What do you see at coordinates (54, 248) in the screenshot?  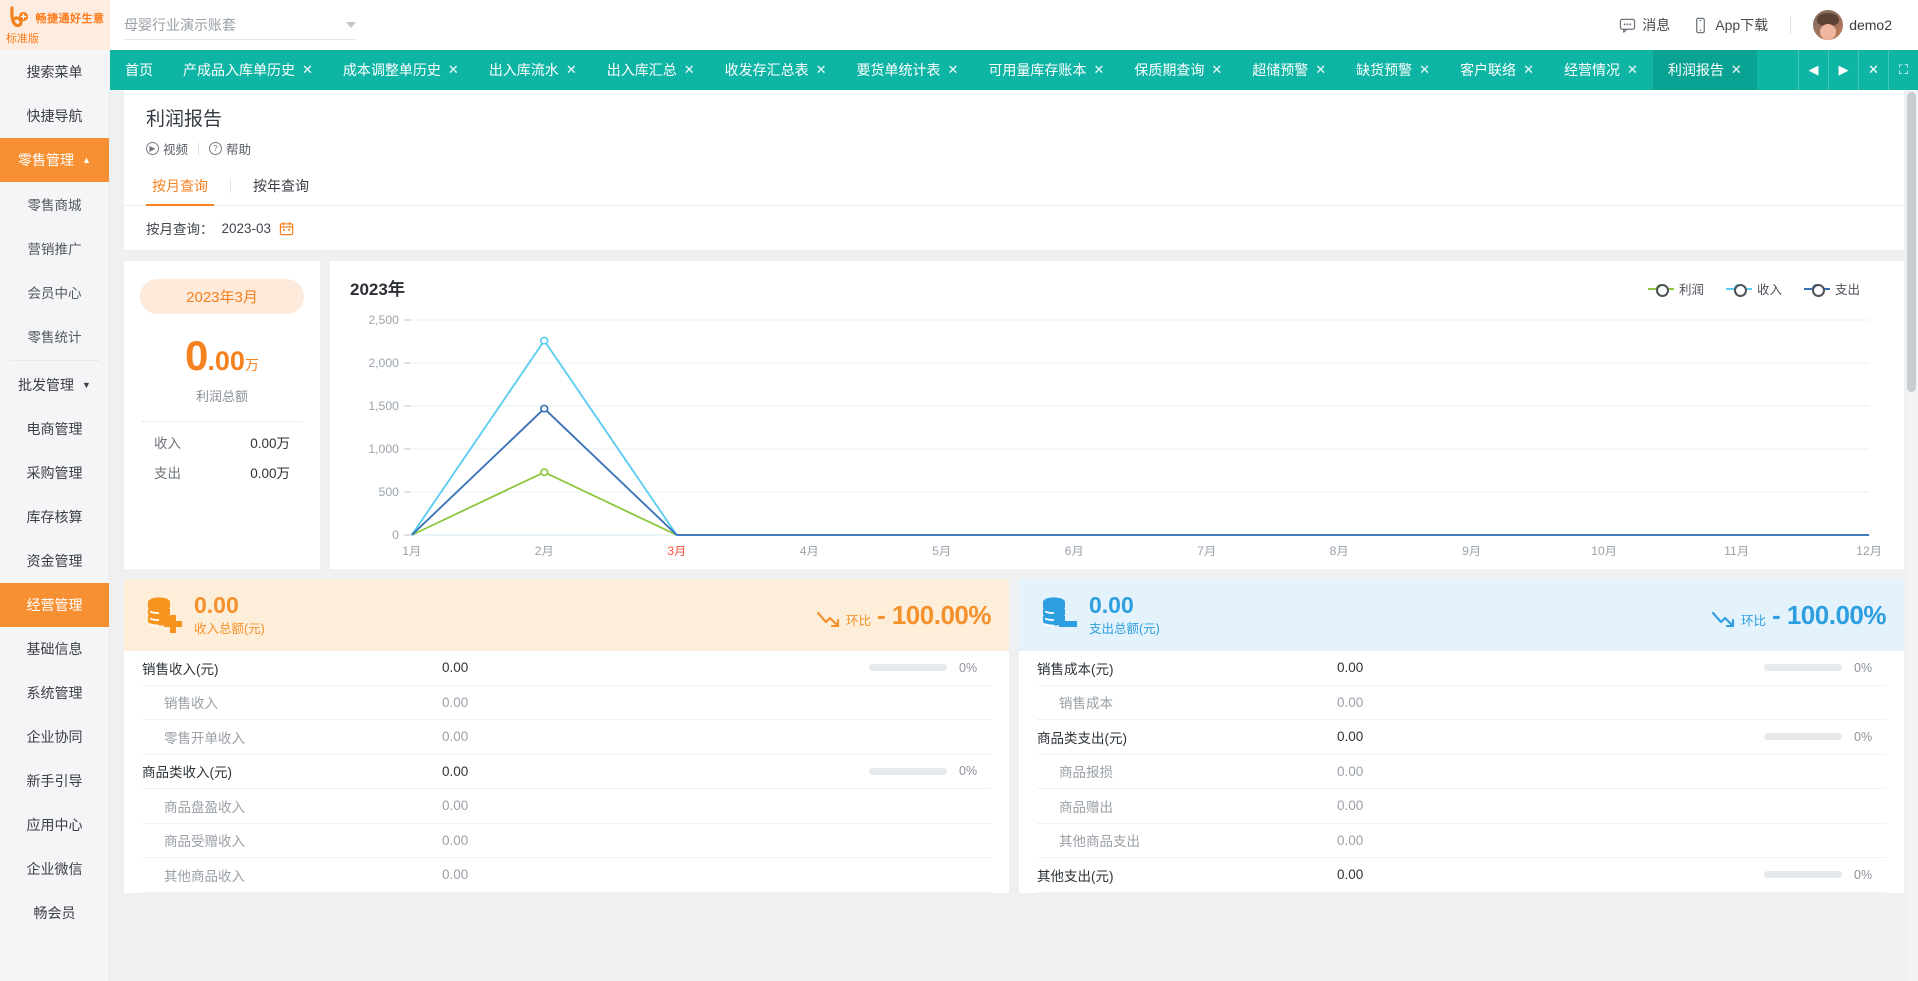 I see `sidebar-item-4: 营销推广` at bounding box center [54, 248].